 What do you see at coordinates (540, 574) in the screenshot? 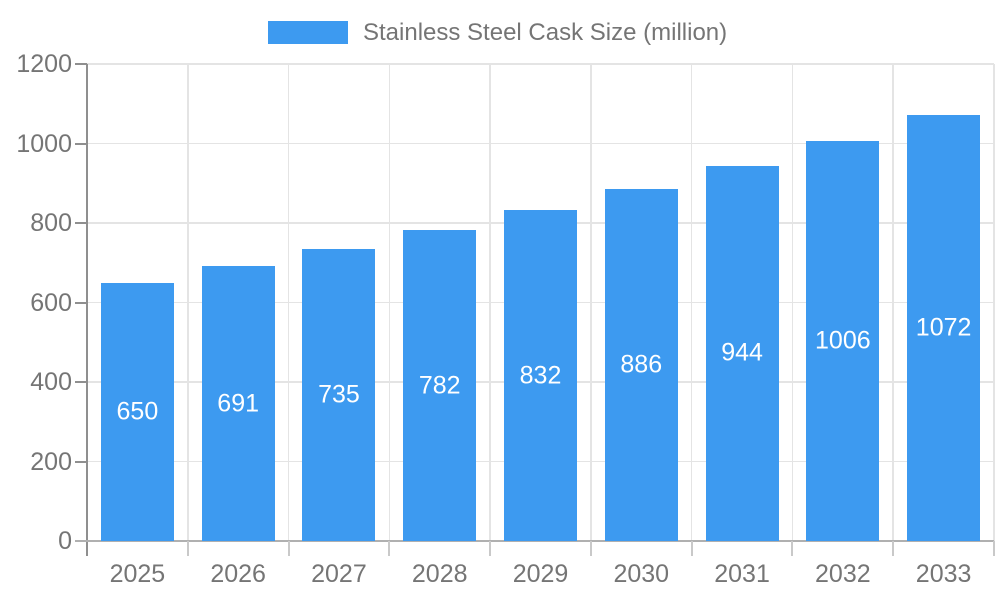
I see `x-axis-label: 2029` at bounding box center [540, 574].